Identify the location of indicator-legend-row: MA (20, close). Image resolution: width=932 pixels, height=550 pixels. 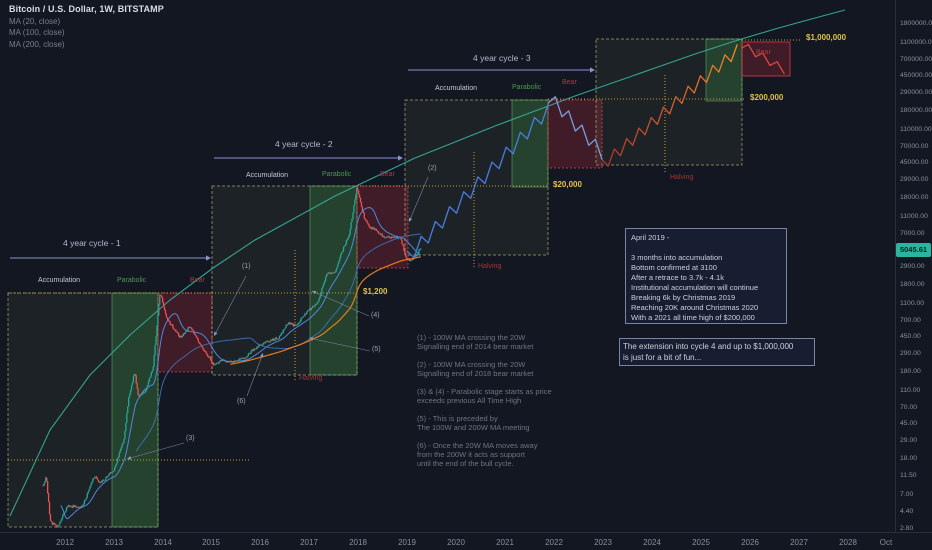
(35, 21).